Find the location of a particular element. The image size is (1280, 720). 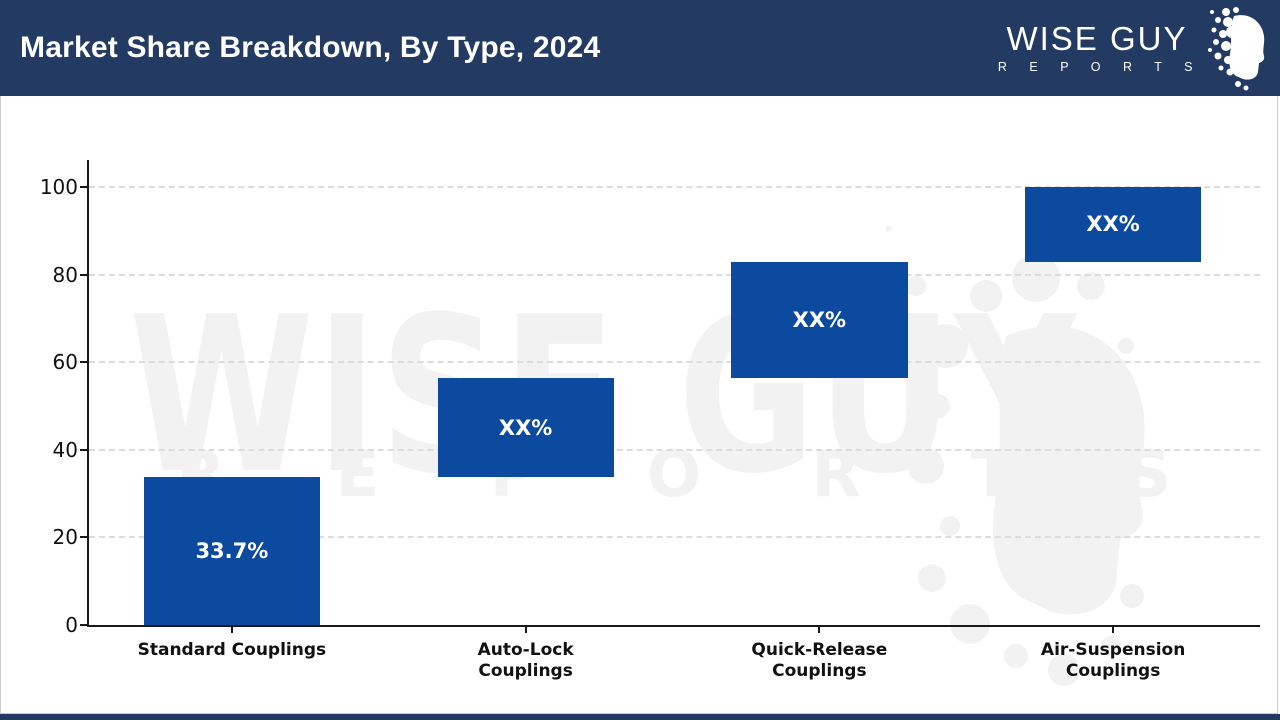

brand-subname: R E P O R T S is located at coordinates (1099, 67).